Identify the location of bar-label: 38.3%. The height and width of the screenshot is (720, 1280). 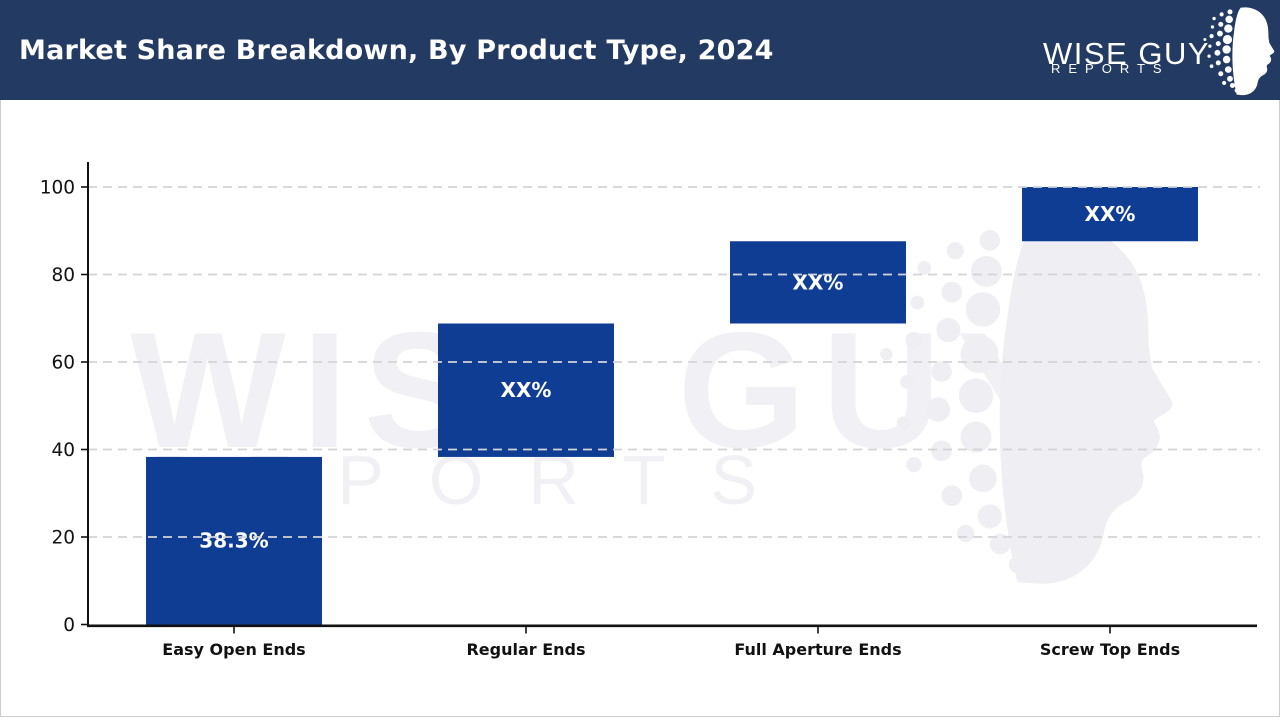
(233, 541).